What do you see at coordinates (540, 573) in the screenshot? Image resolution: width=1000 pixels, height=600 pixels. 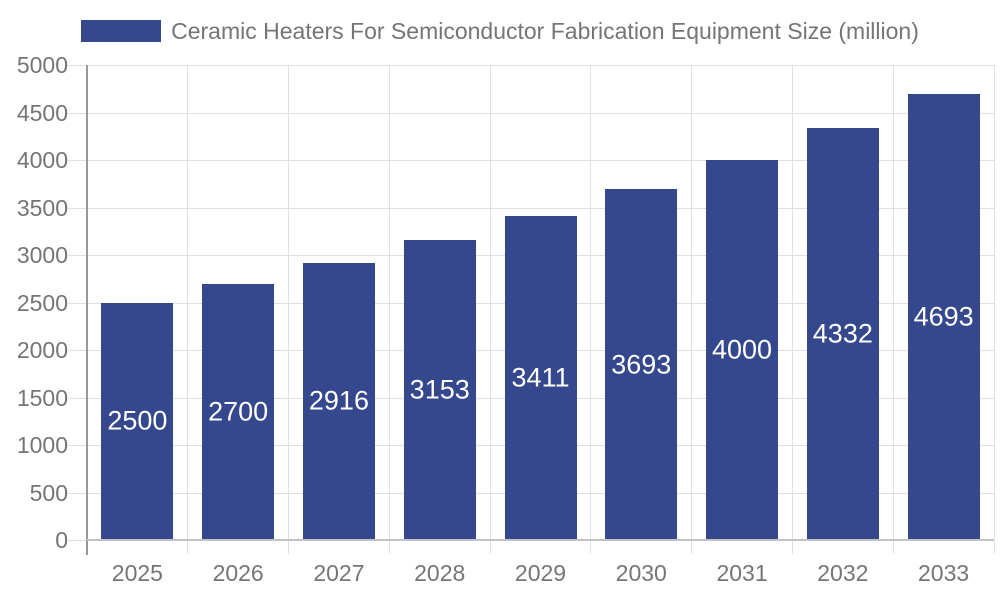 I see `x-tick-label: 2029` at bounding box center [540, 573].